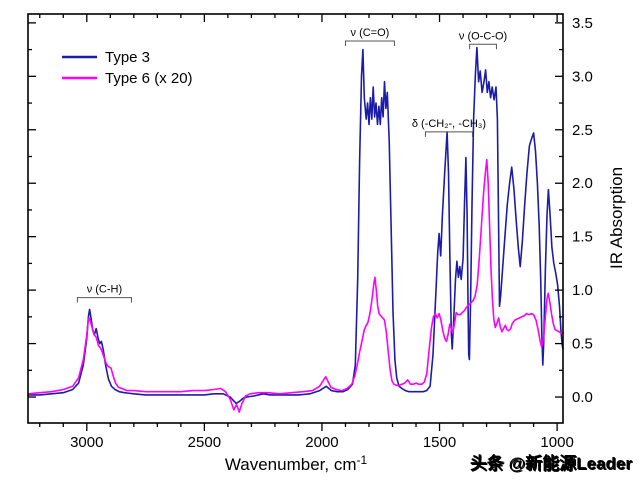 The image size is (640, 484). Describe the element at coordinates (616, 218) in the screenshot. I see `y-axis-title: IR Absorption` at that location.